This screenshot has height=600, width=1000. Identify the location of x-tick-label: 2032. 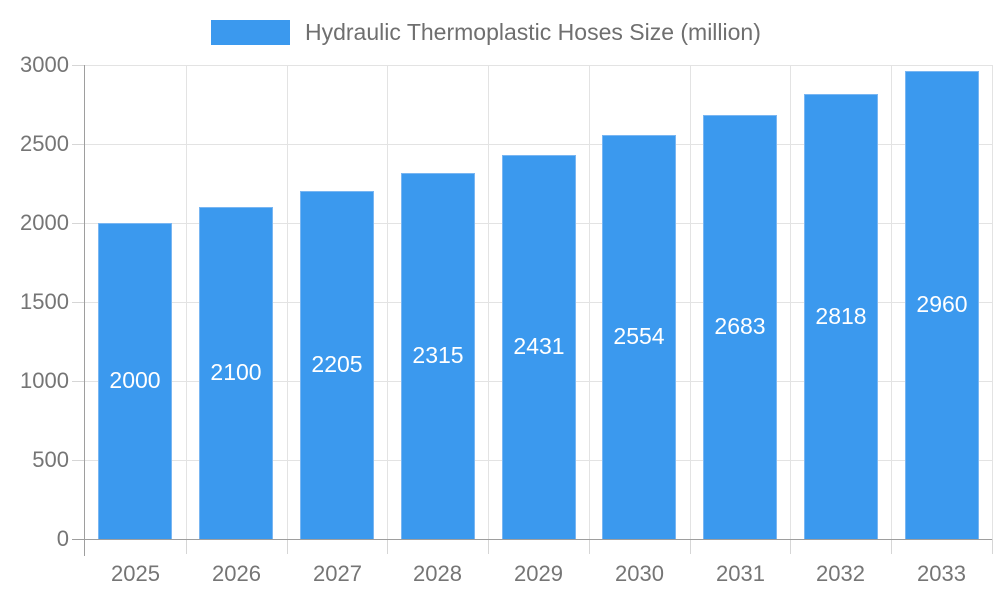
(840, 573).